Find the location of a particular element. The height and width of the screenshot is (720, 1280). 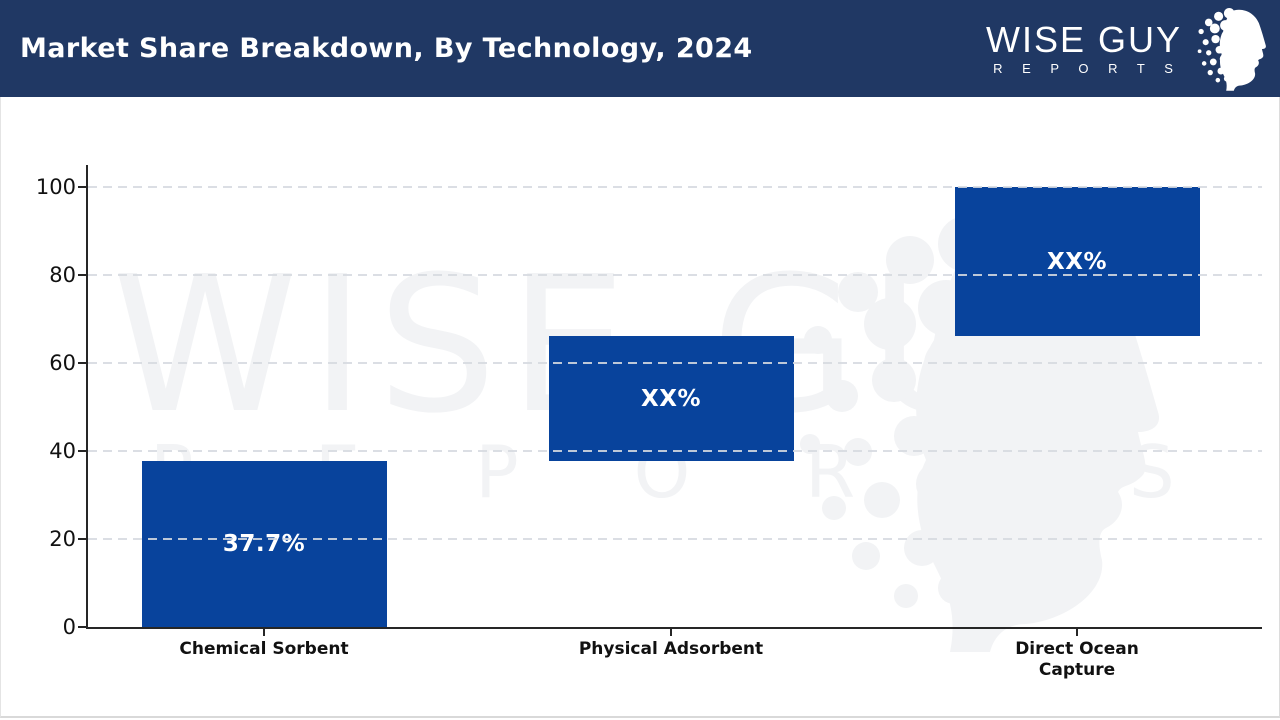

bar-physical-adsorbent: XX% is located at coordinates (671, 399).